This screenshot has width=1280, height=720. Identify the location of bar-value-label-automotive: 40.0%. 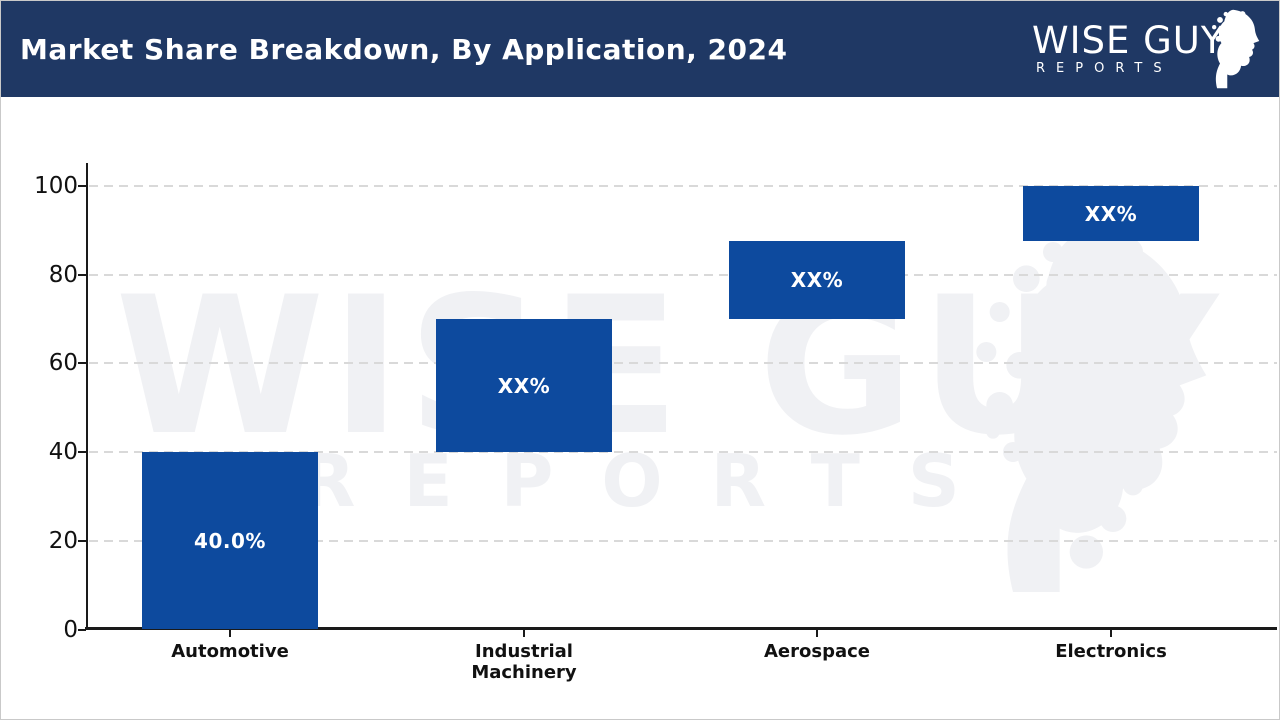
(230, 540).